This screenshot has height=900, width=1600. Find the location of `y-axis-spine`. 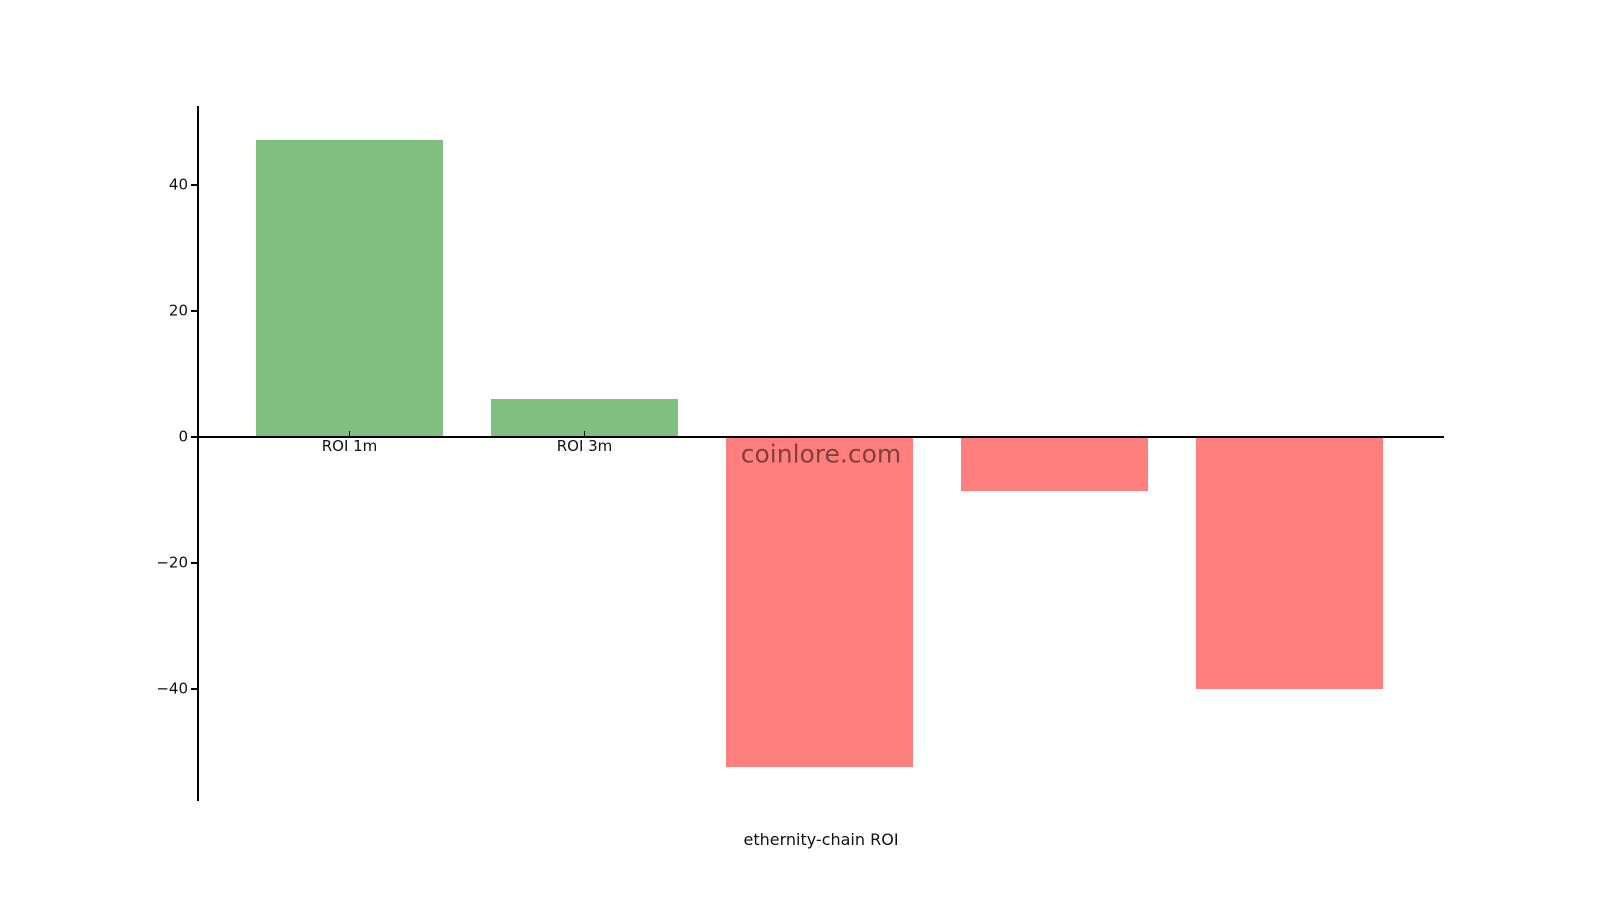

y-axis-spine is located at coordinates (198, 453).